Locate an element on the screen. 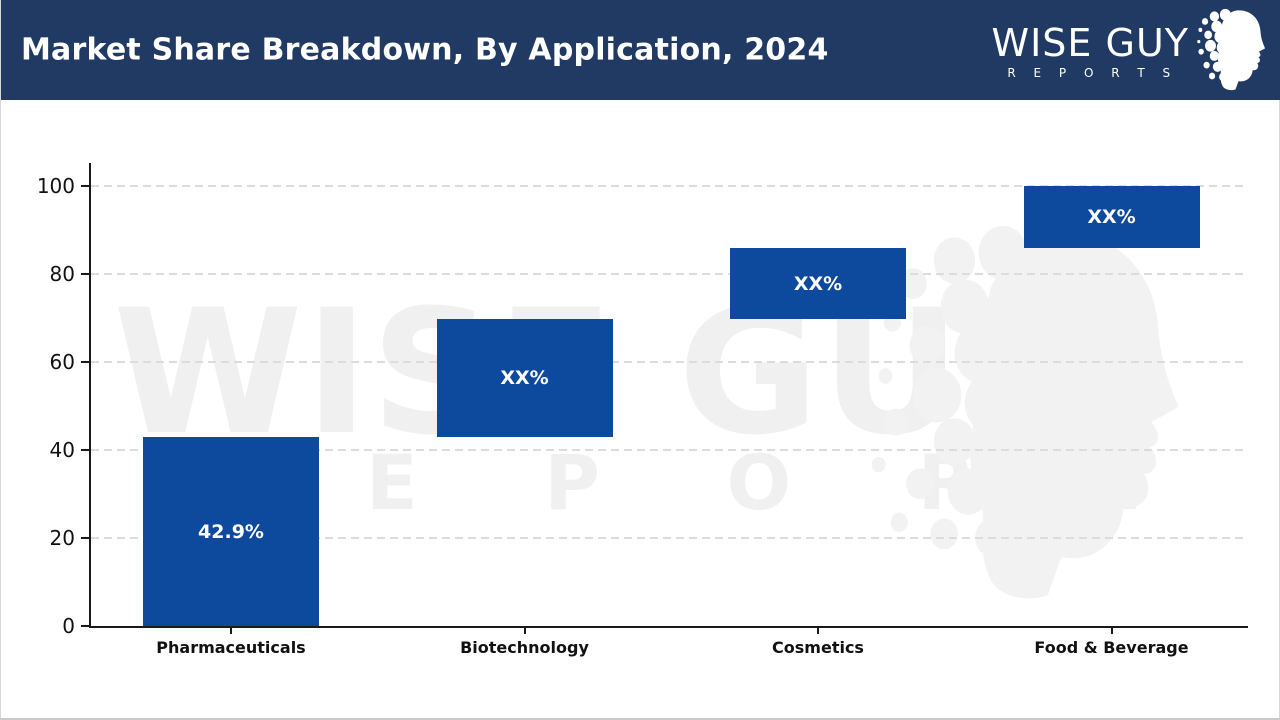 The width and height of the screenshot is (1280, 720). bar-value-label-biotechnology: XX% is located at coordinates (524, 378).